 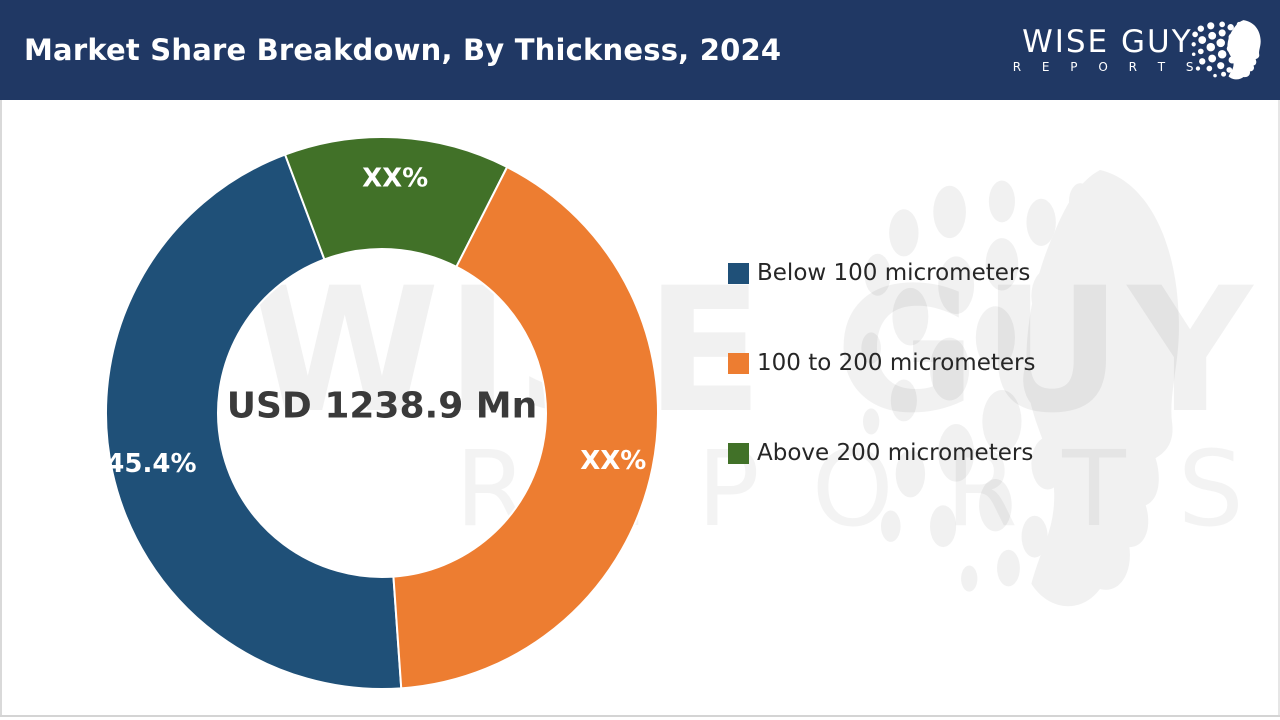 I want to click on logo-wordmark: WISE GUY, so click(x=1107, y=41).